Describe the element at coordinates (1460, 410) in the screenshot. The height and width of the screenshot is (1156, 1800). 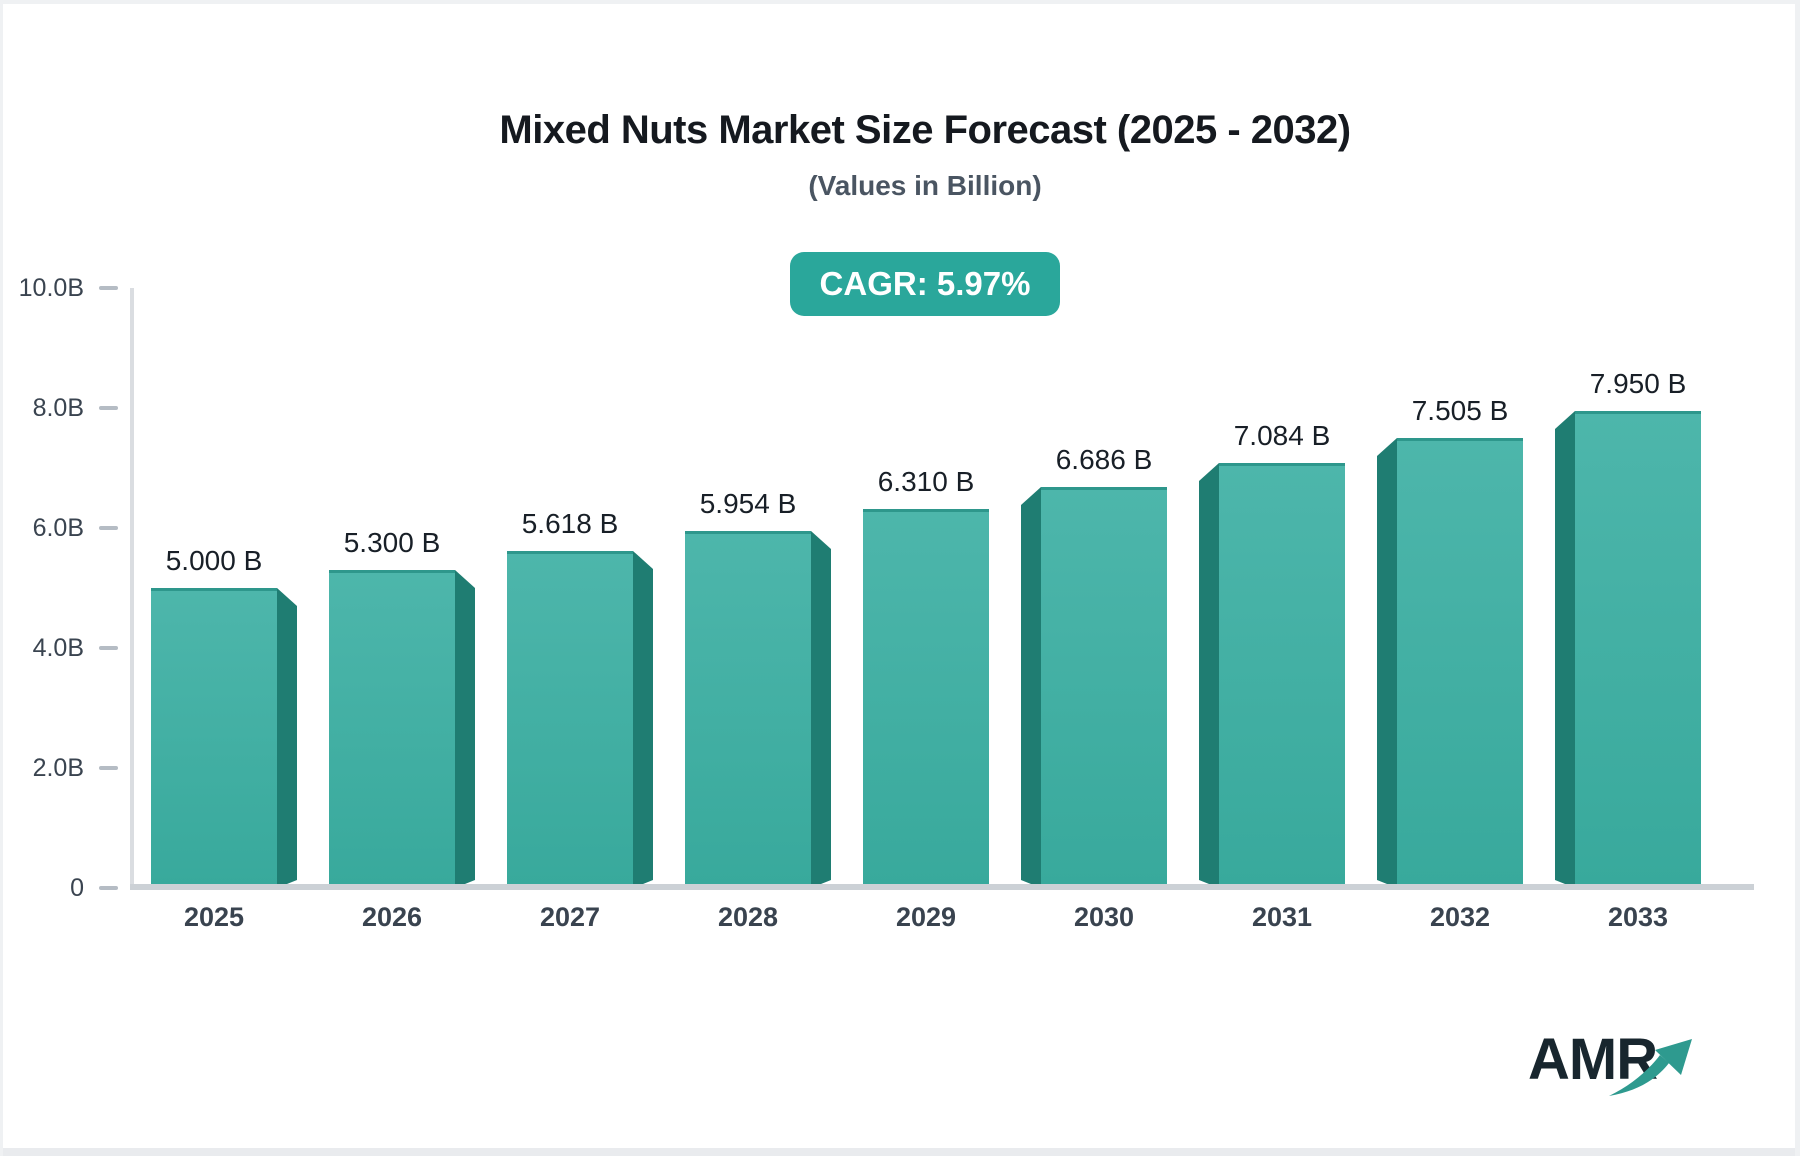
I see `bar-value-label: 7.505 B` at that location.